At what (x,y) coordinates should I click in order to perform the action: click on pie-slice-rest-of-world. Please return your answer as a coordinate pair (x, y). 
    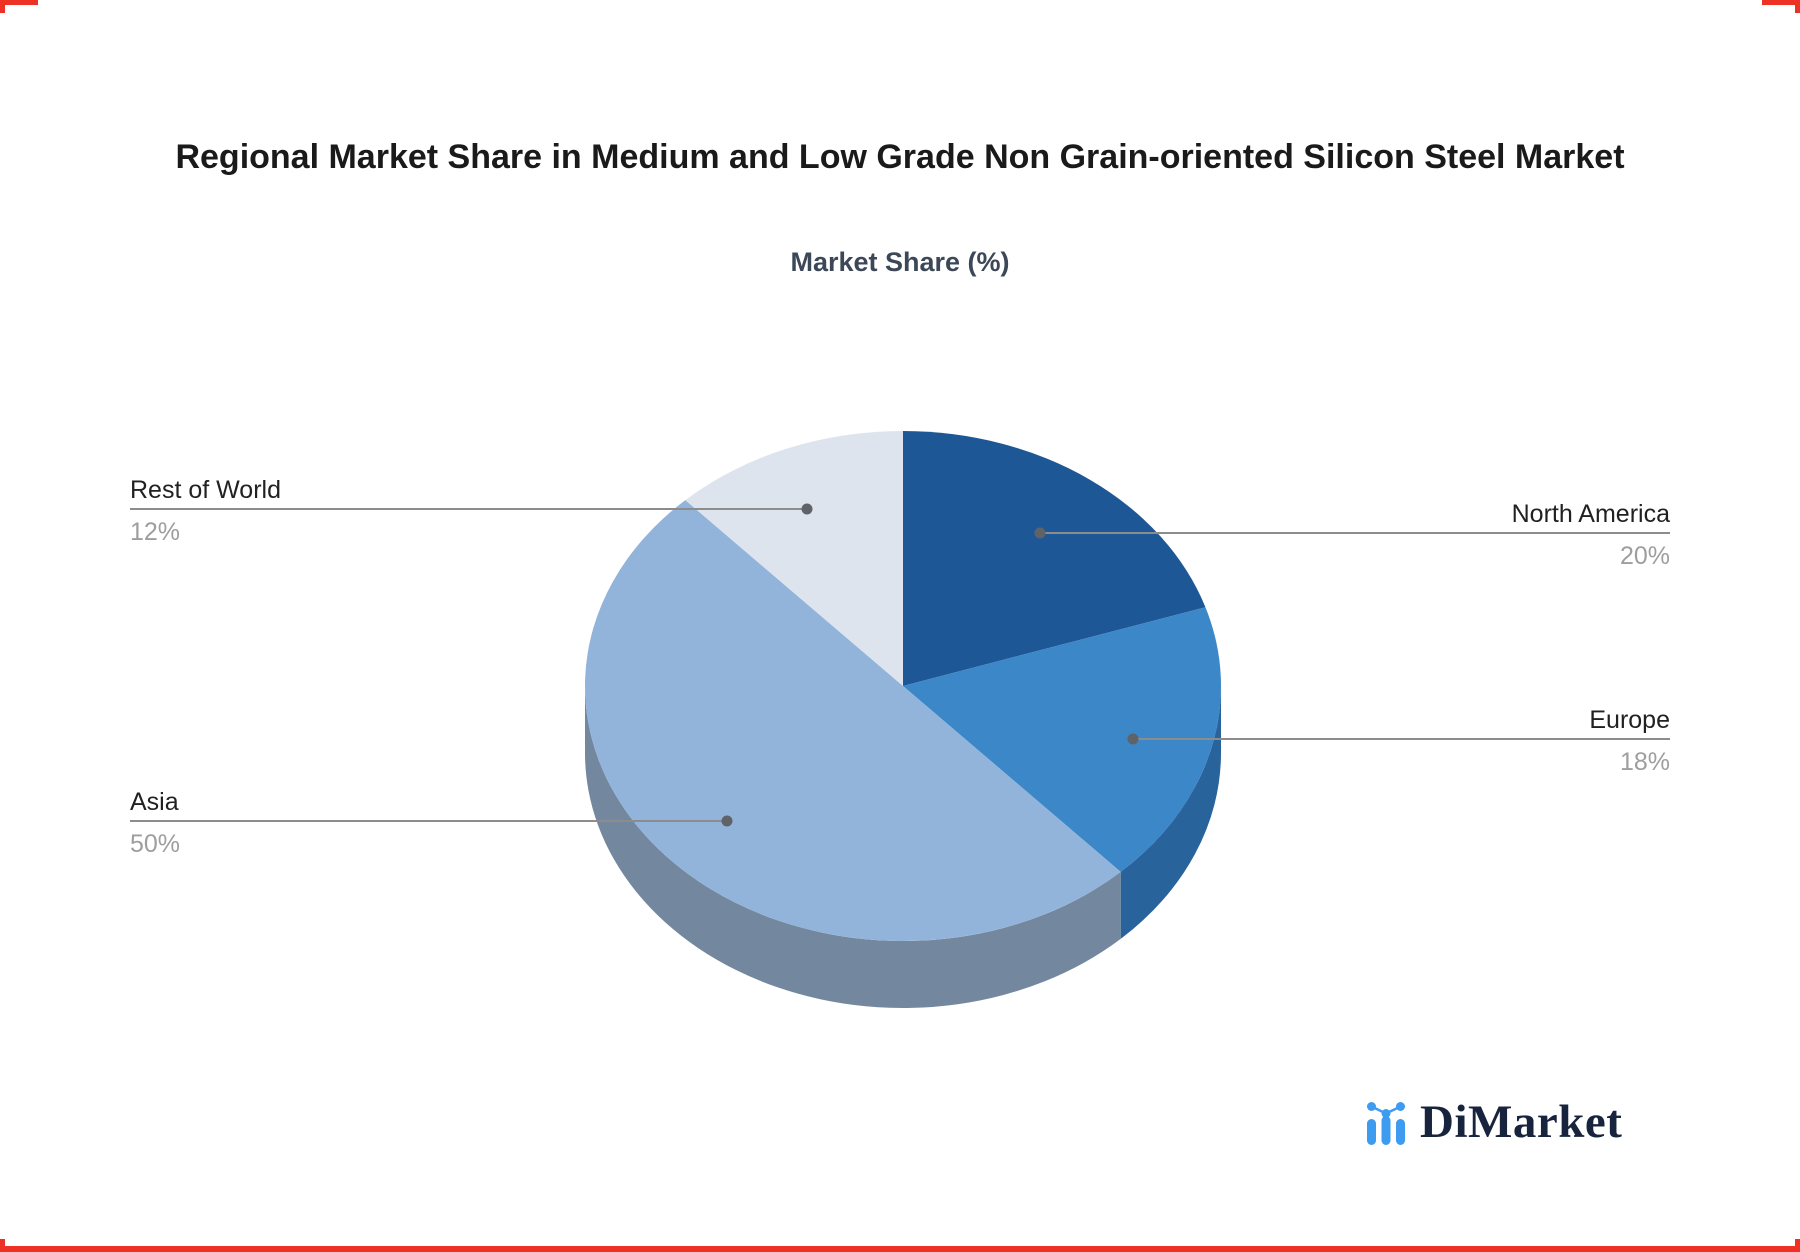
    Looking at the image, I should click on (794, 558).